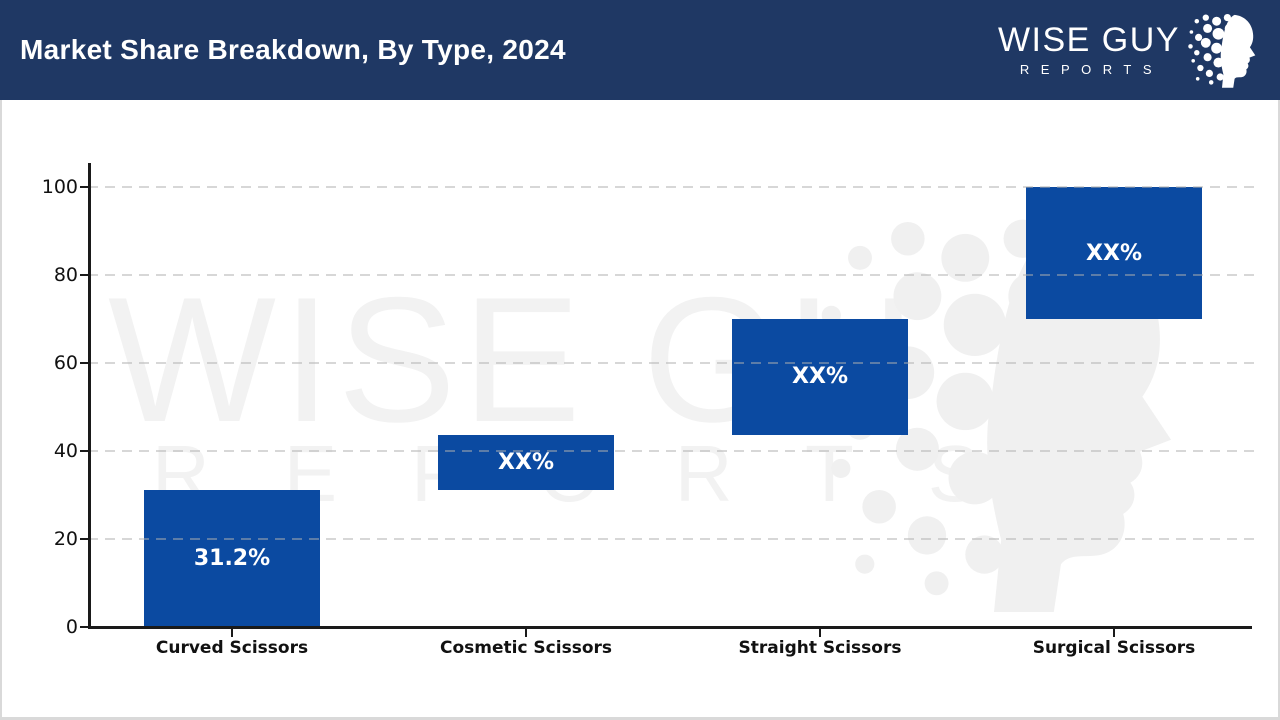 The height and width of the screenshot is (720, 1280). I want to click on y-tick-label: 0, so click(71, 627).